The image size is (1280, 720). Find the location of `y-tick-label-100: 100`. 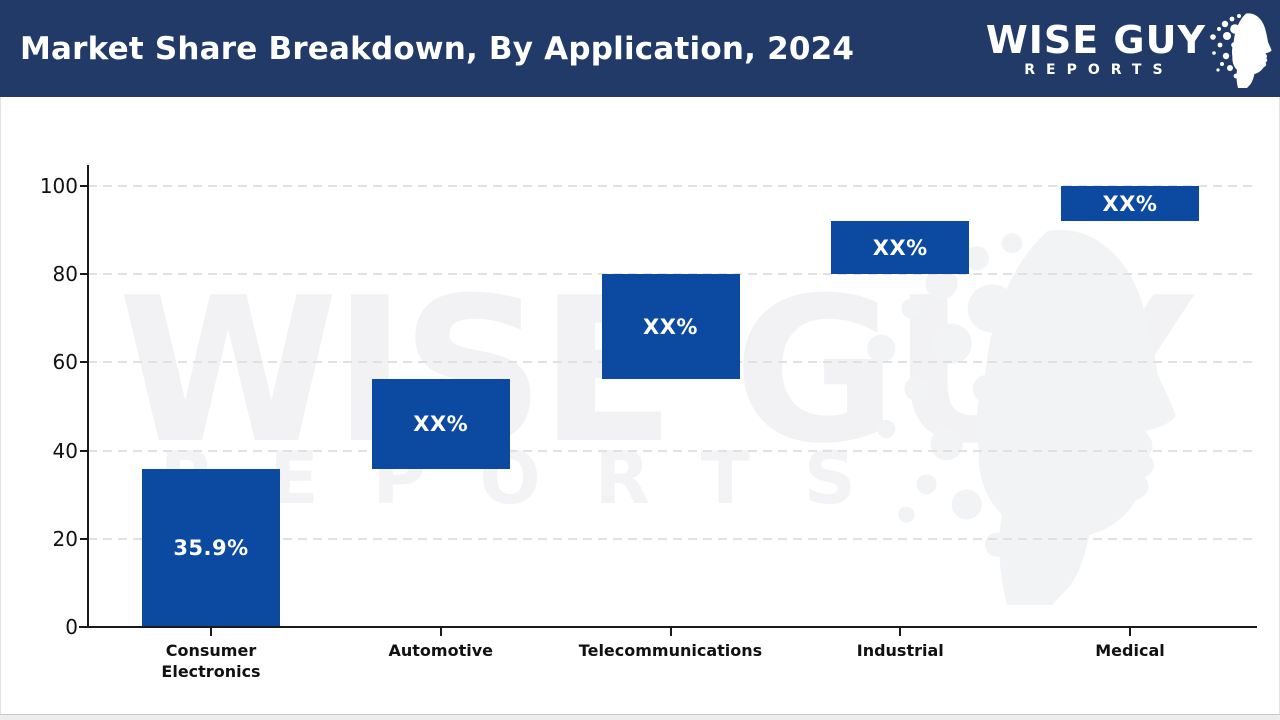

y-tick-label-100: 100 is located at coordinates (58, 186).